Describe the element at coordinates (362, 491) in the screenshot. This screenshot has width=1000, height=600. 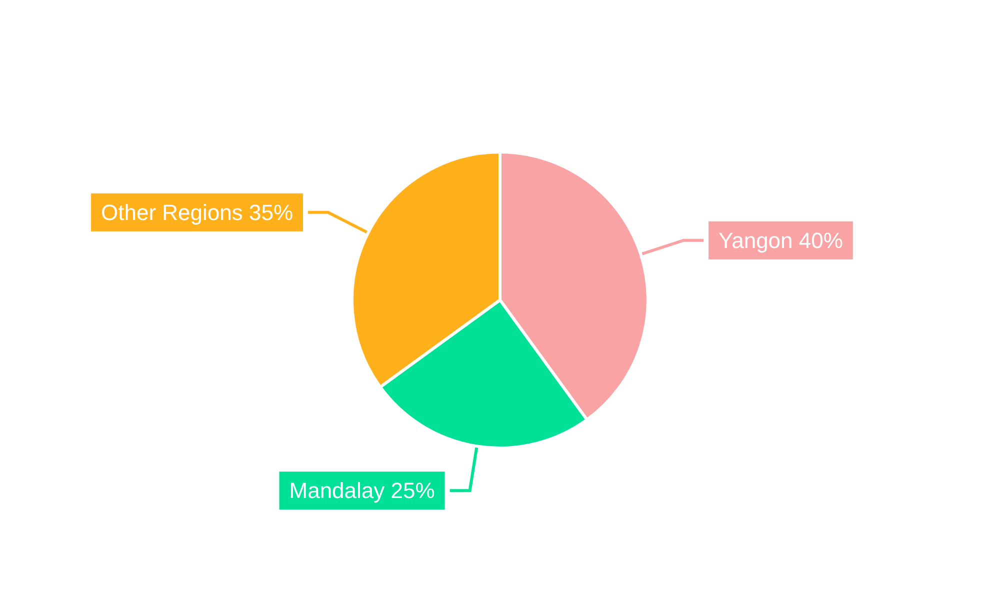
I see `slice-label: Mandalay 25%` at that location.